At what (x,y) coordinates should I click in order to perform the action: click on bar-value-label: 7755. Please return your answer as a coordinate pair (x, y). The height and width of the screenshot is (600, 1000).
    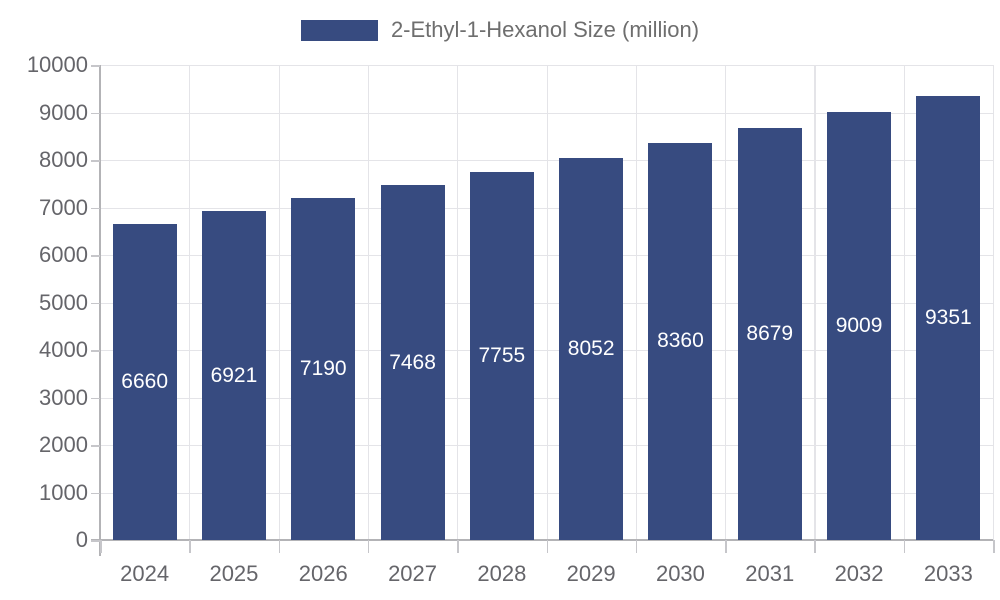
    Looking at the image, I should click on (502, 355).